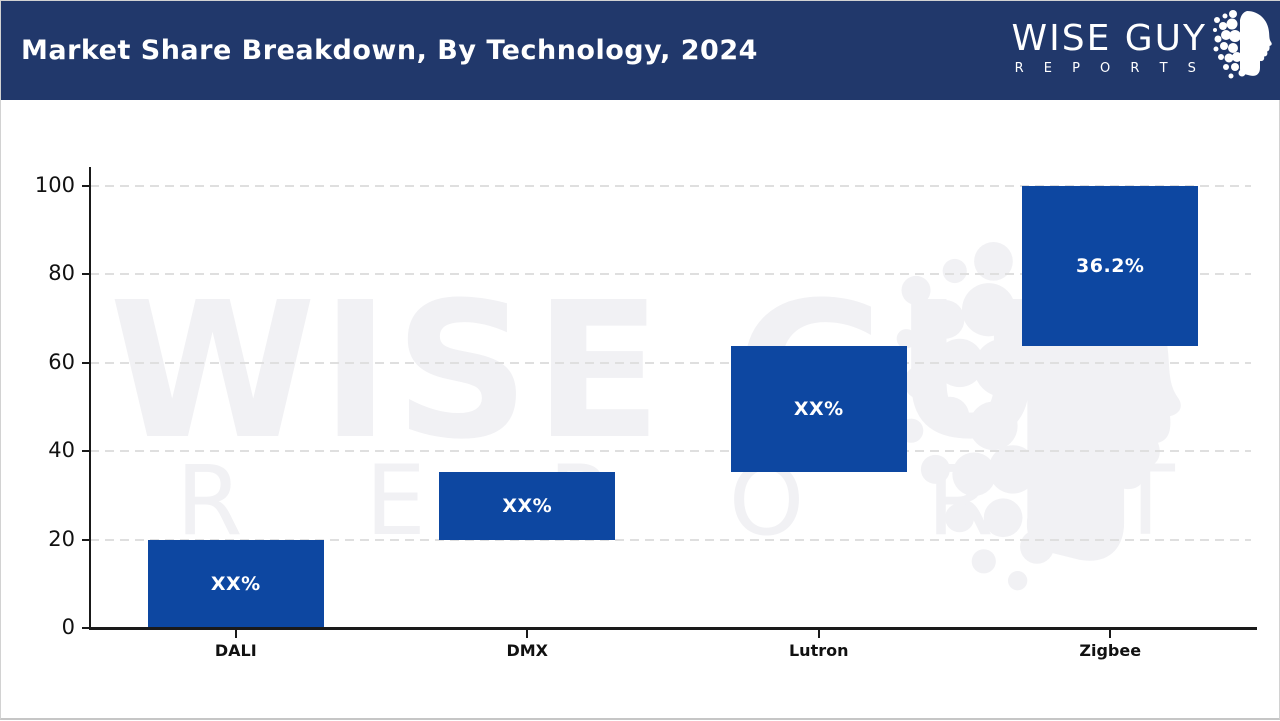  I want to click on gridline-y60, so click(670, 362).